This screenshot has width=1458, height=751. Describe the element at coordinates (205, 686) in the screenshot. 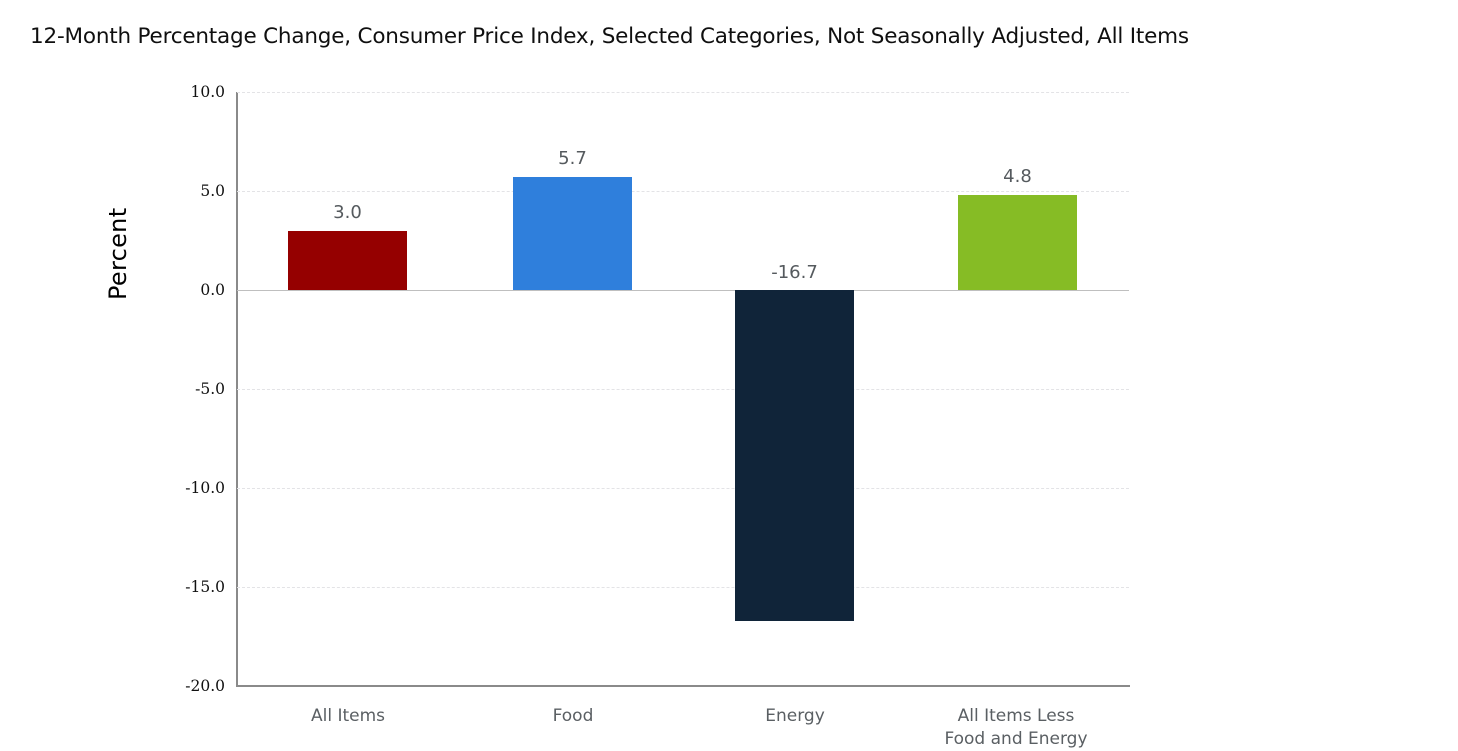

I see `y-tick-label: -20.0` at that location.